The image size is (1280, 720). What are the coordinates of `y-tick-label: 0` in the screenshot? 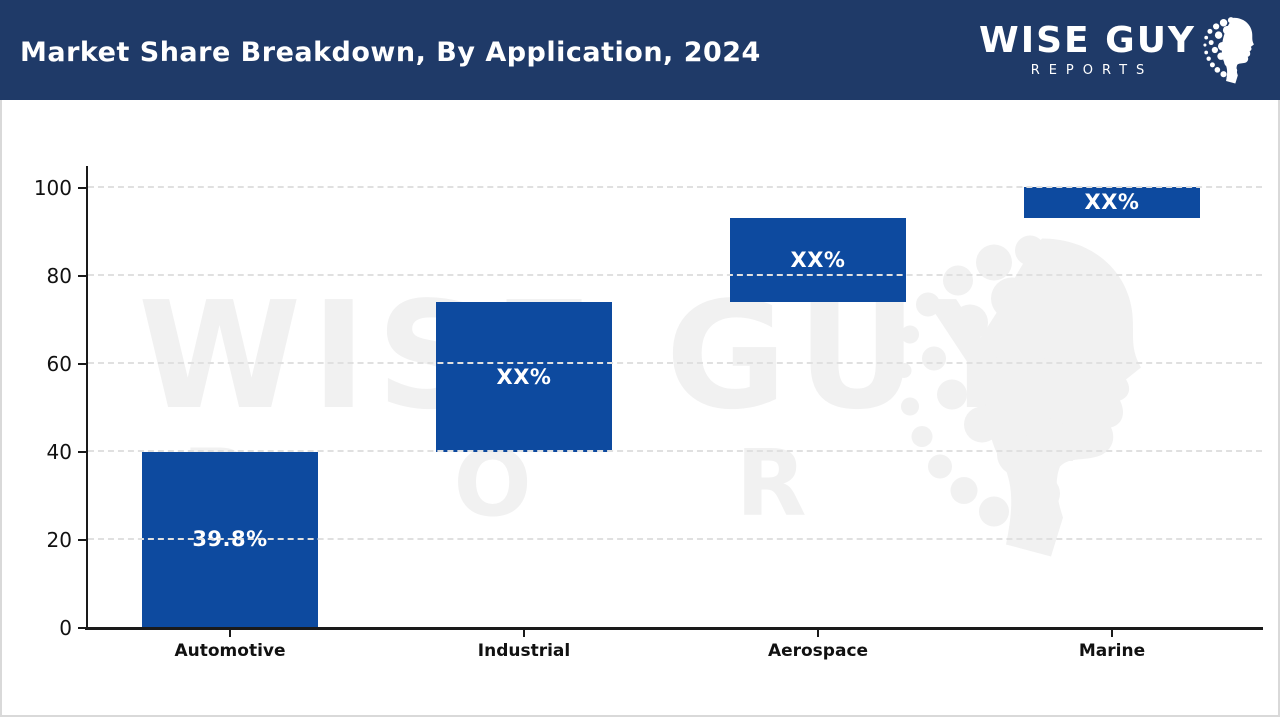 It's located at (65, 628).